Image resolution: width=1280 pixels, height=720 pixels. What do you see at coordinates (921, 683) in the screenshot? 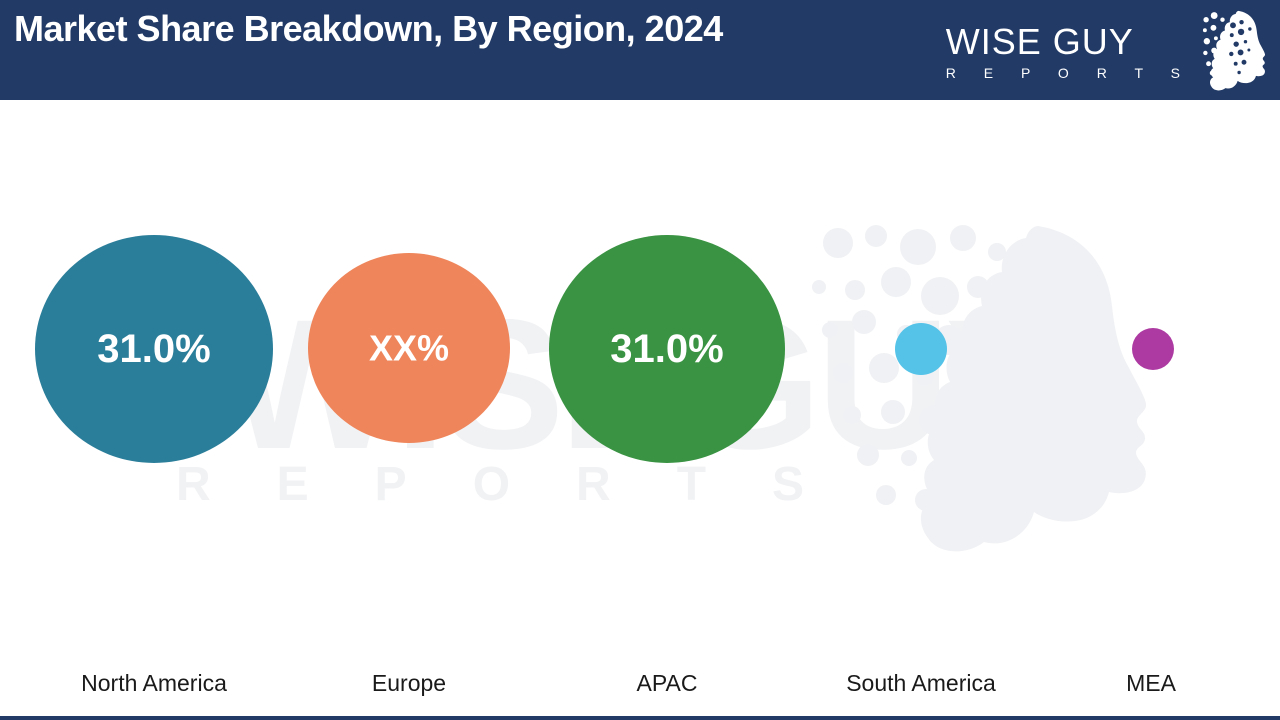
I see `category-label-south-america: South America` at bounding box center [921, 683].